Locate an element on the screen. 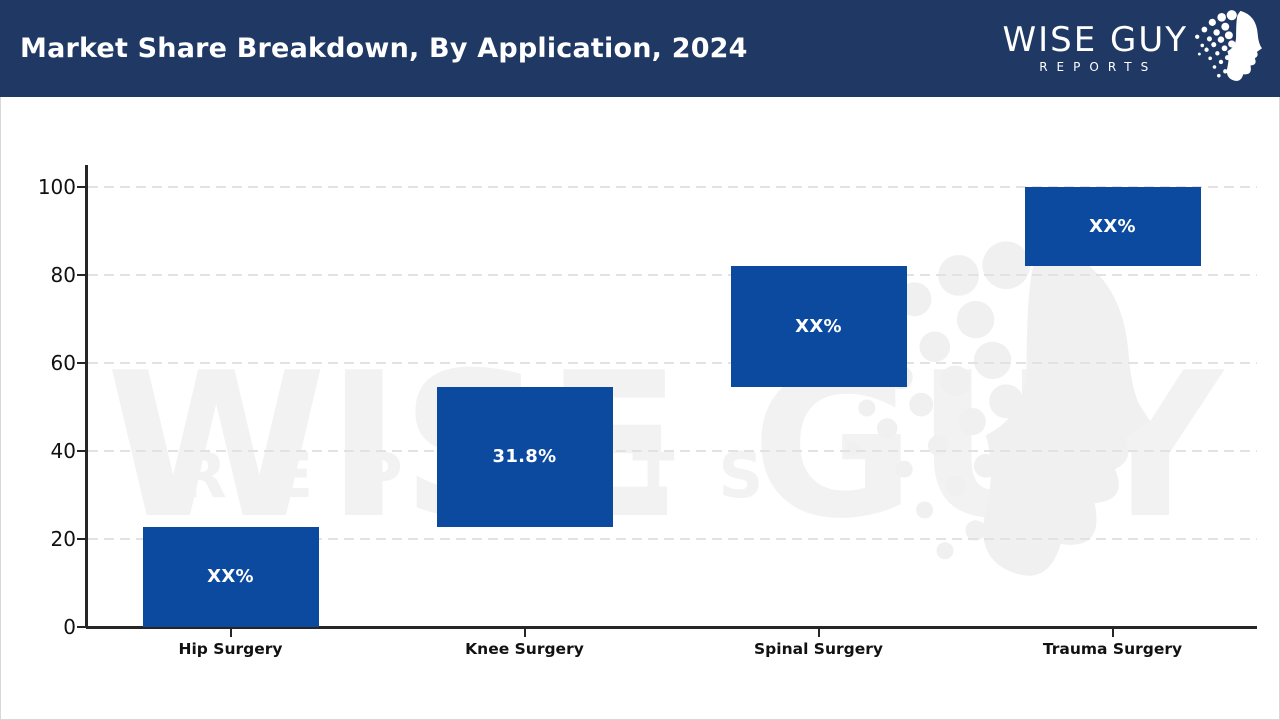  bar-value-label: 31.8% is located at coordinates (524, 457).